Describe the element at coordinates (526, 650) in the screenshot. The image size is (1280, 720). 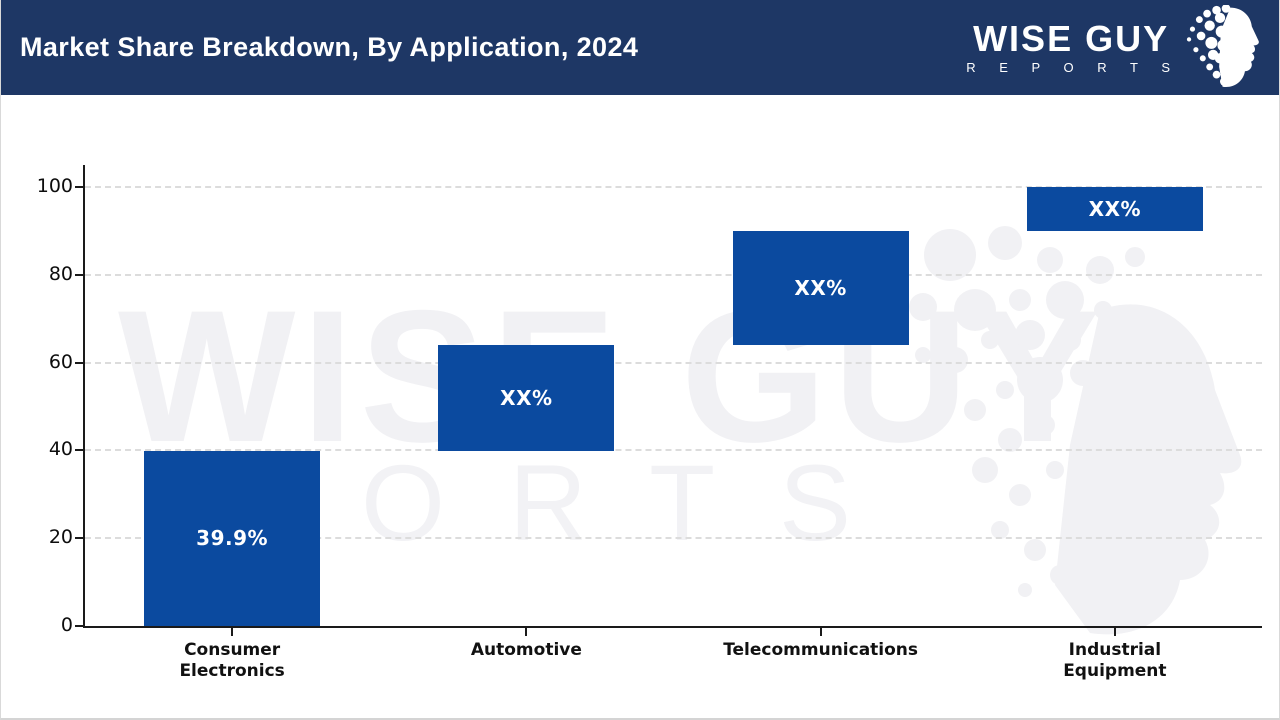
I see `category-label-1: Automotive` at that location.